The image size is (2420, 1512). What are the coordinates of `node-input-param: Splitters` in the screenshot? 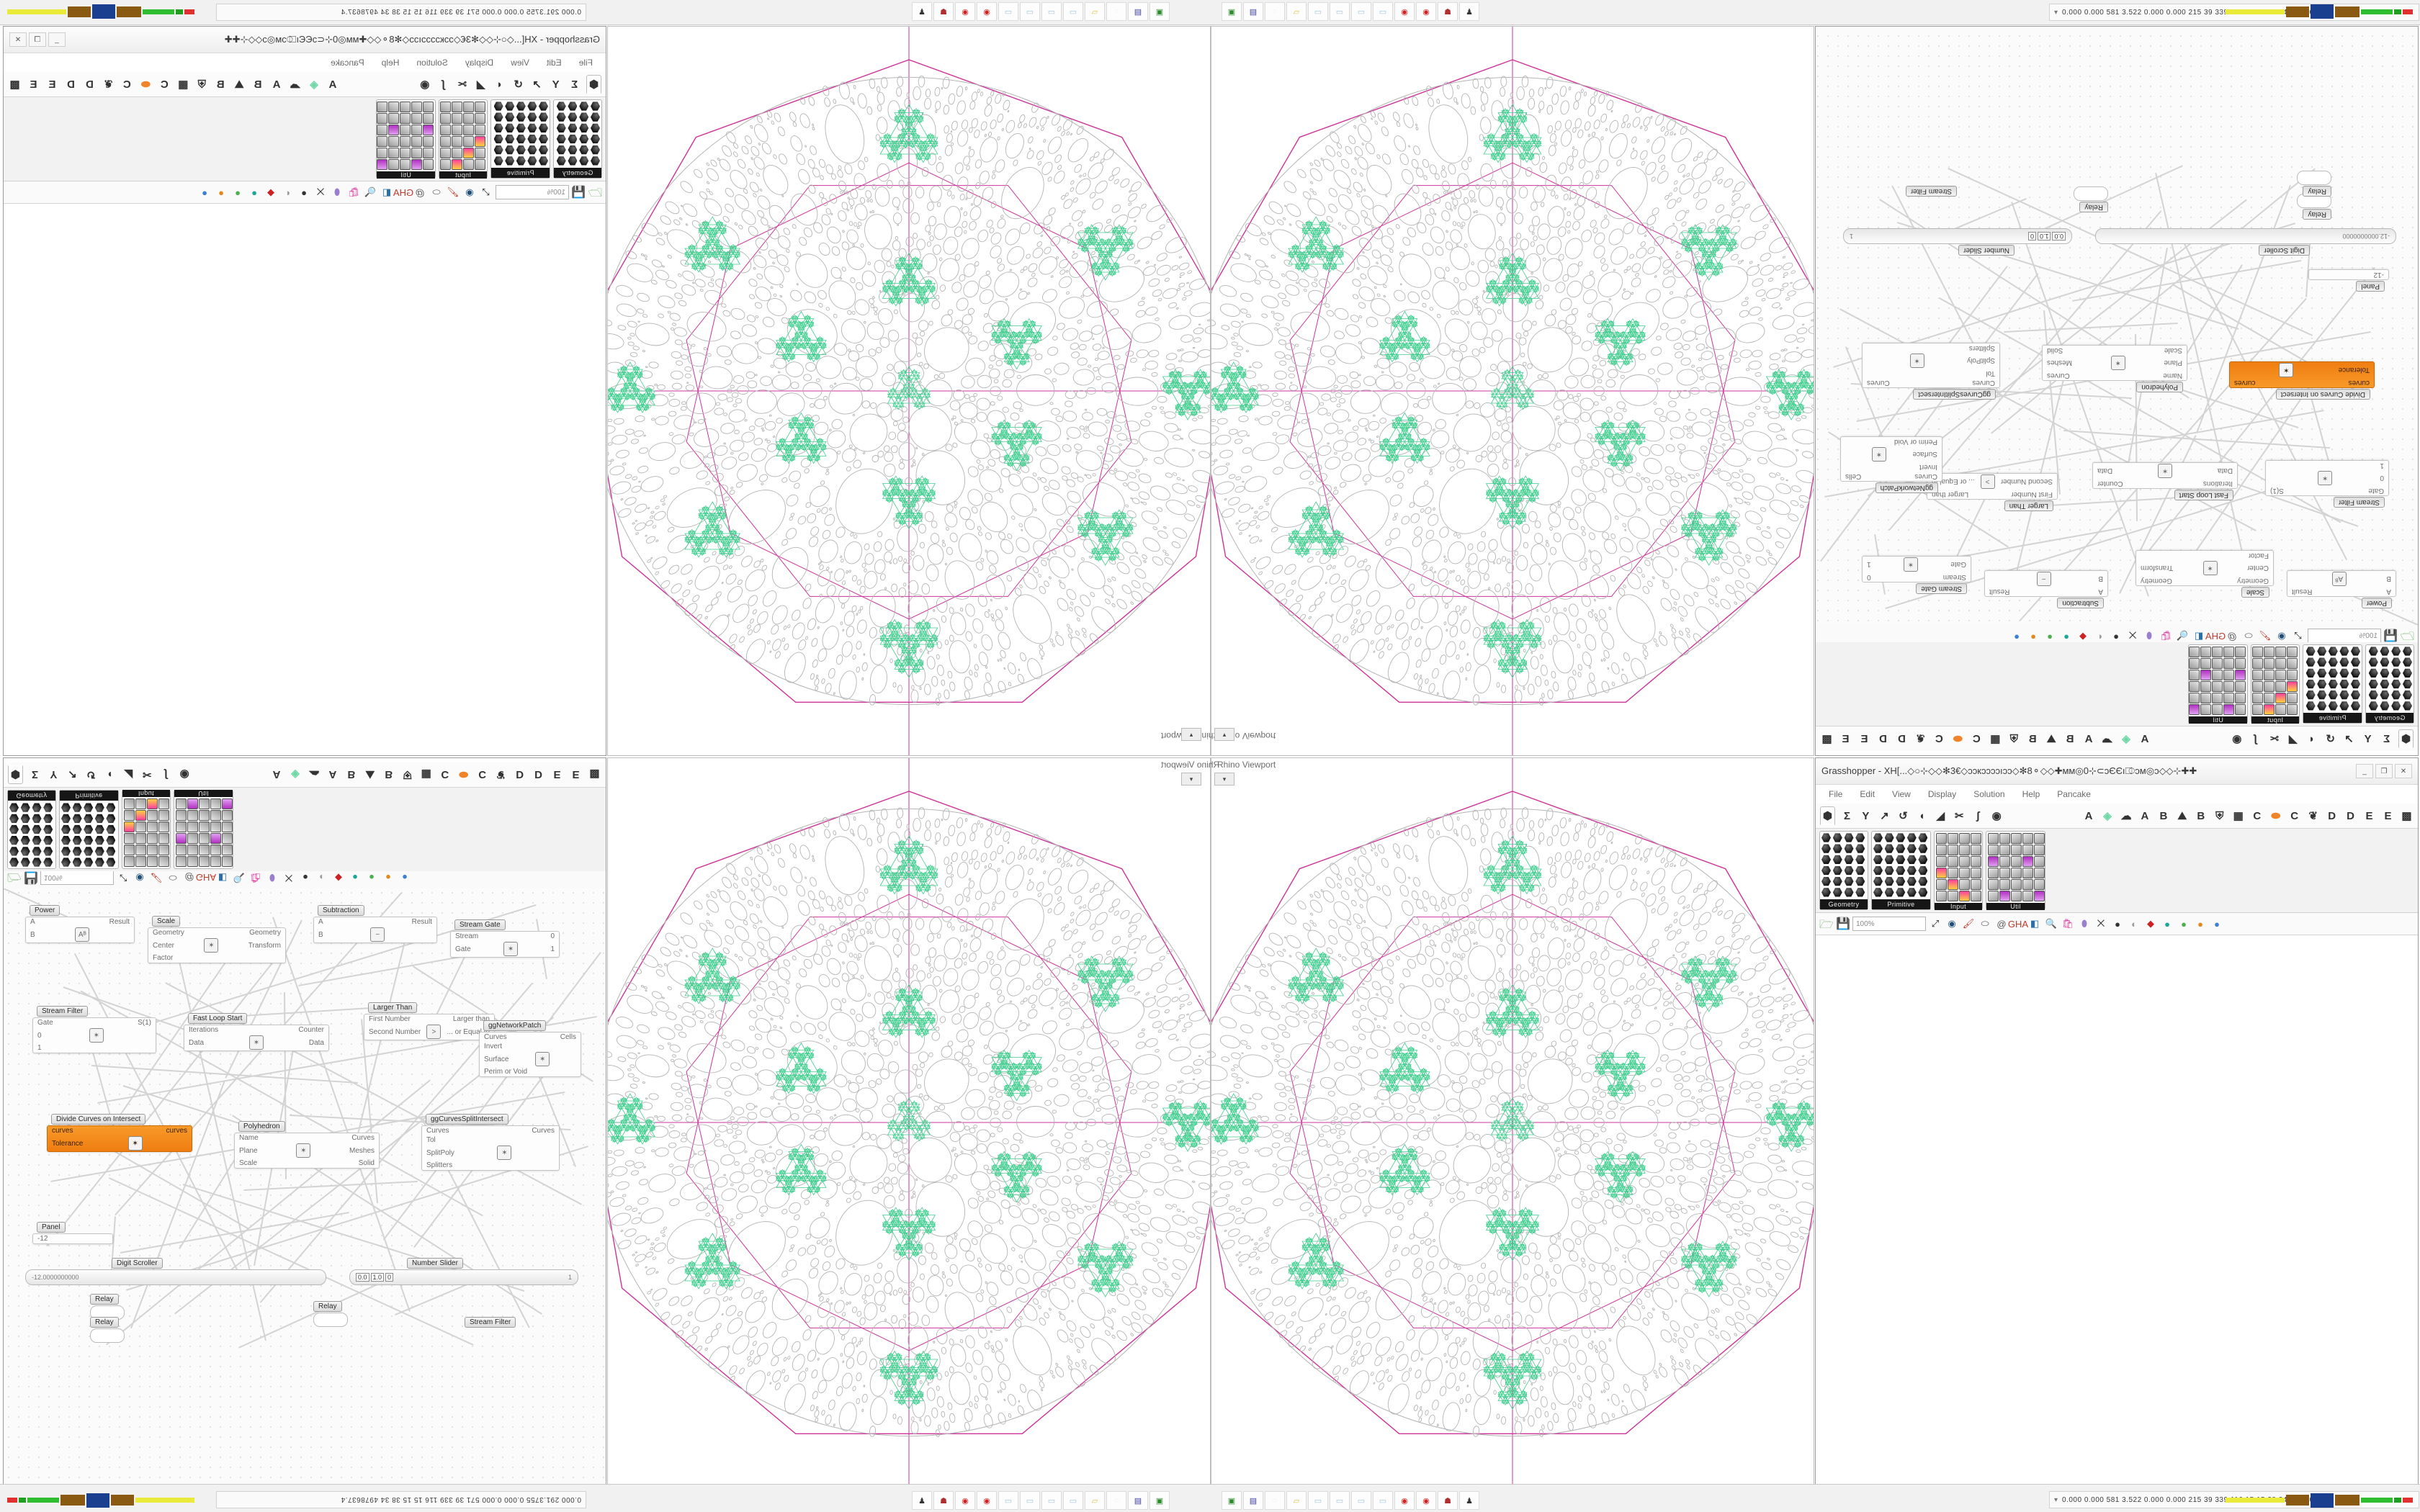 It's located at (1981, 348).